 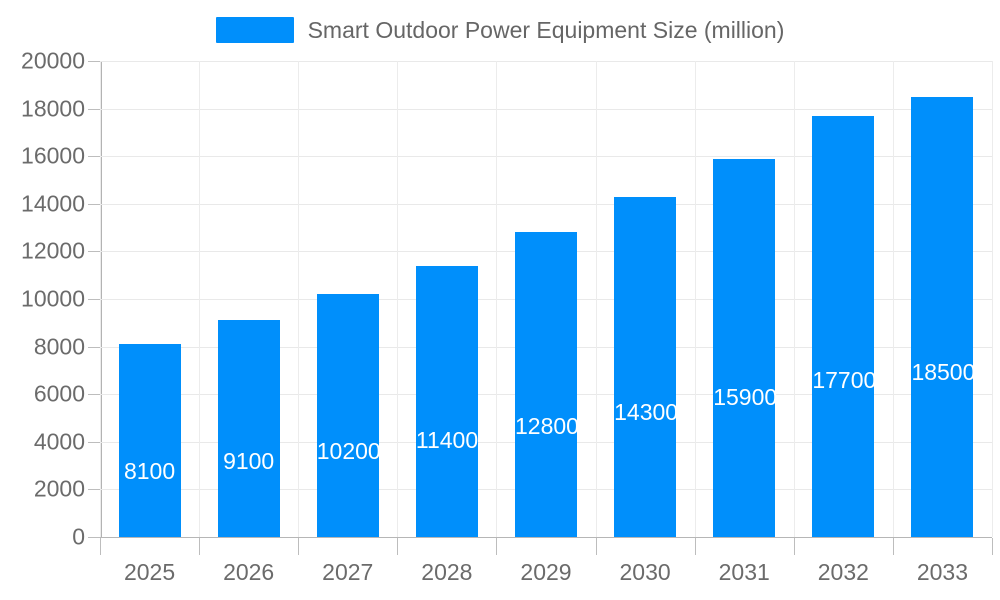 What do you see at coordinates (744, 572) in the screenshot?
I see `x-axis-tick-label: 2031` at bounding box center [744, 572].